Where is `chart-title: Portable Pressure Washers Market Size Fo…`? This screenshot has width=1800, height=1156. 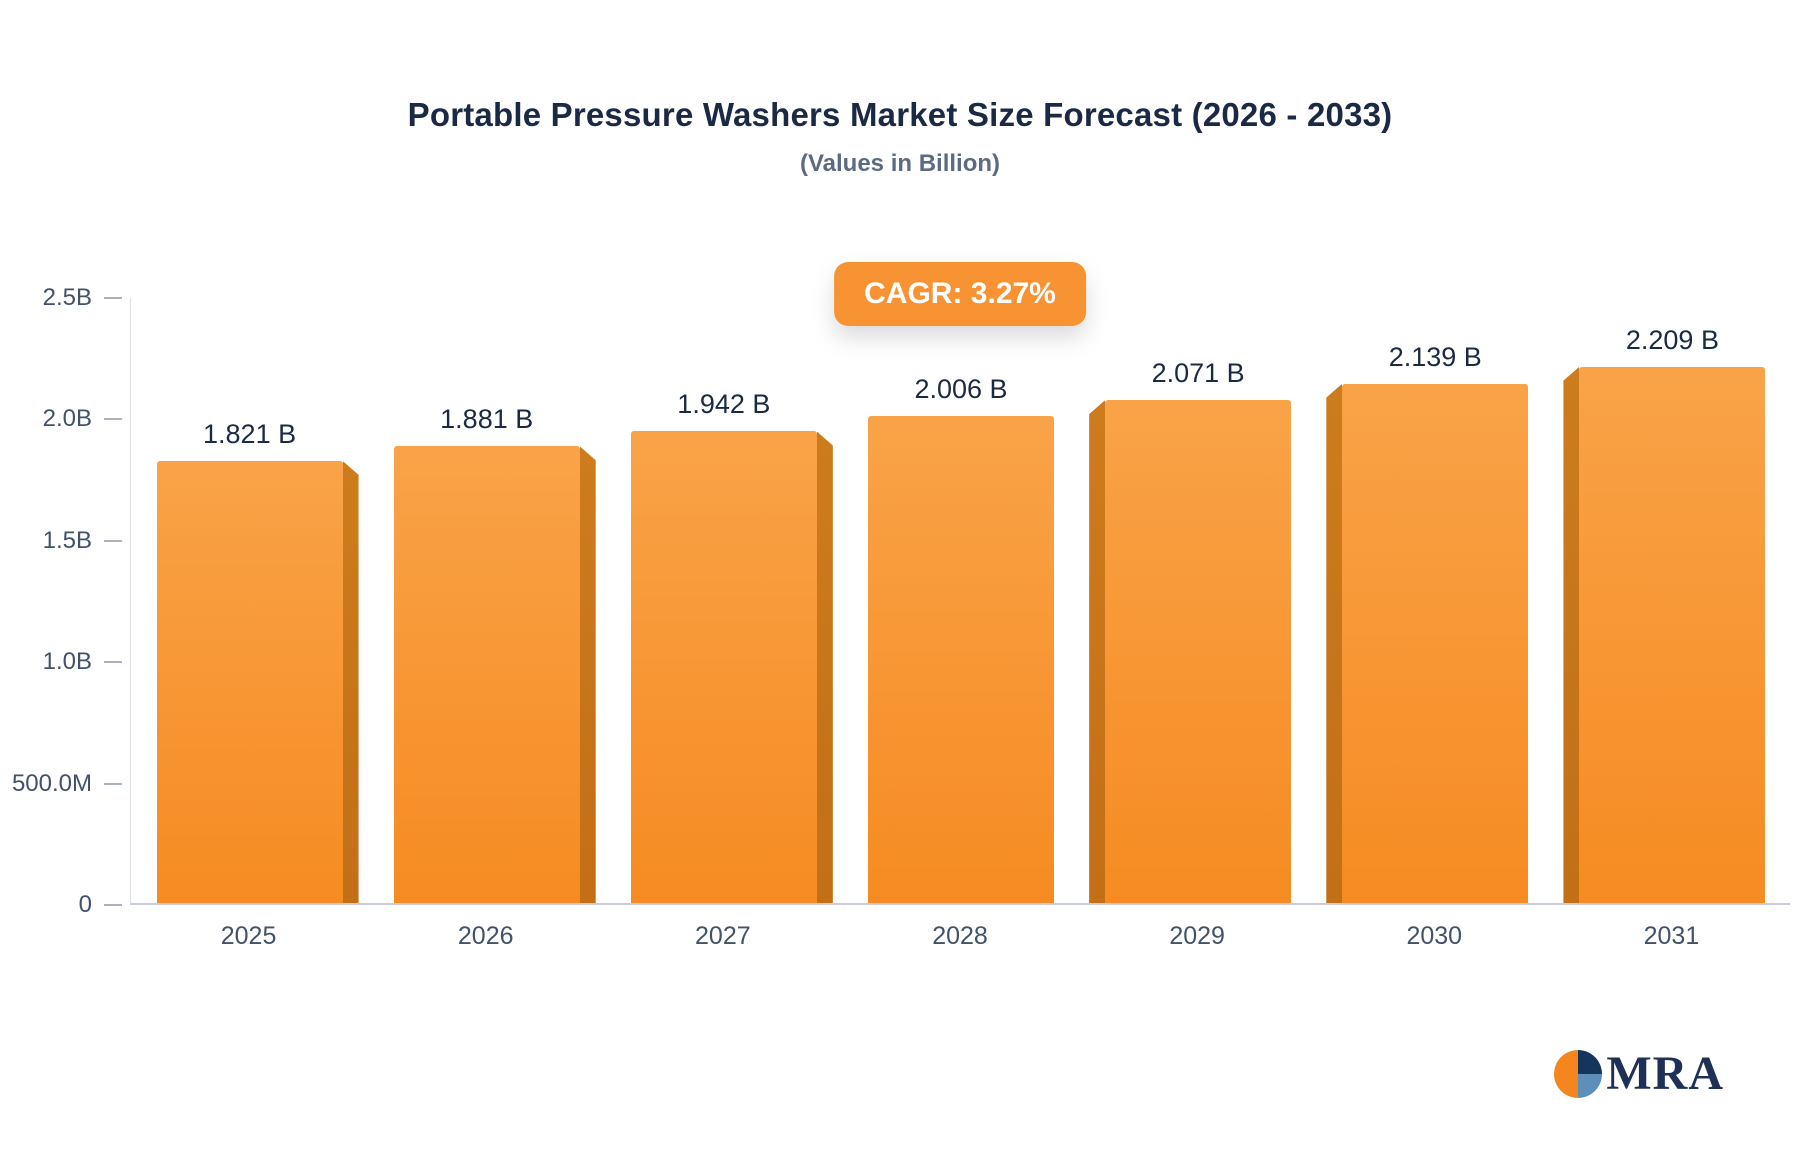 chart-title: Portable Pressure Washers Market Size Fo… is located at coordinates (900, 114).